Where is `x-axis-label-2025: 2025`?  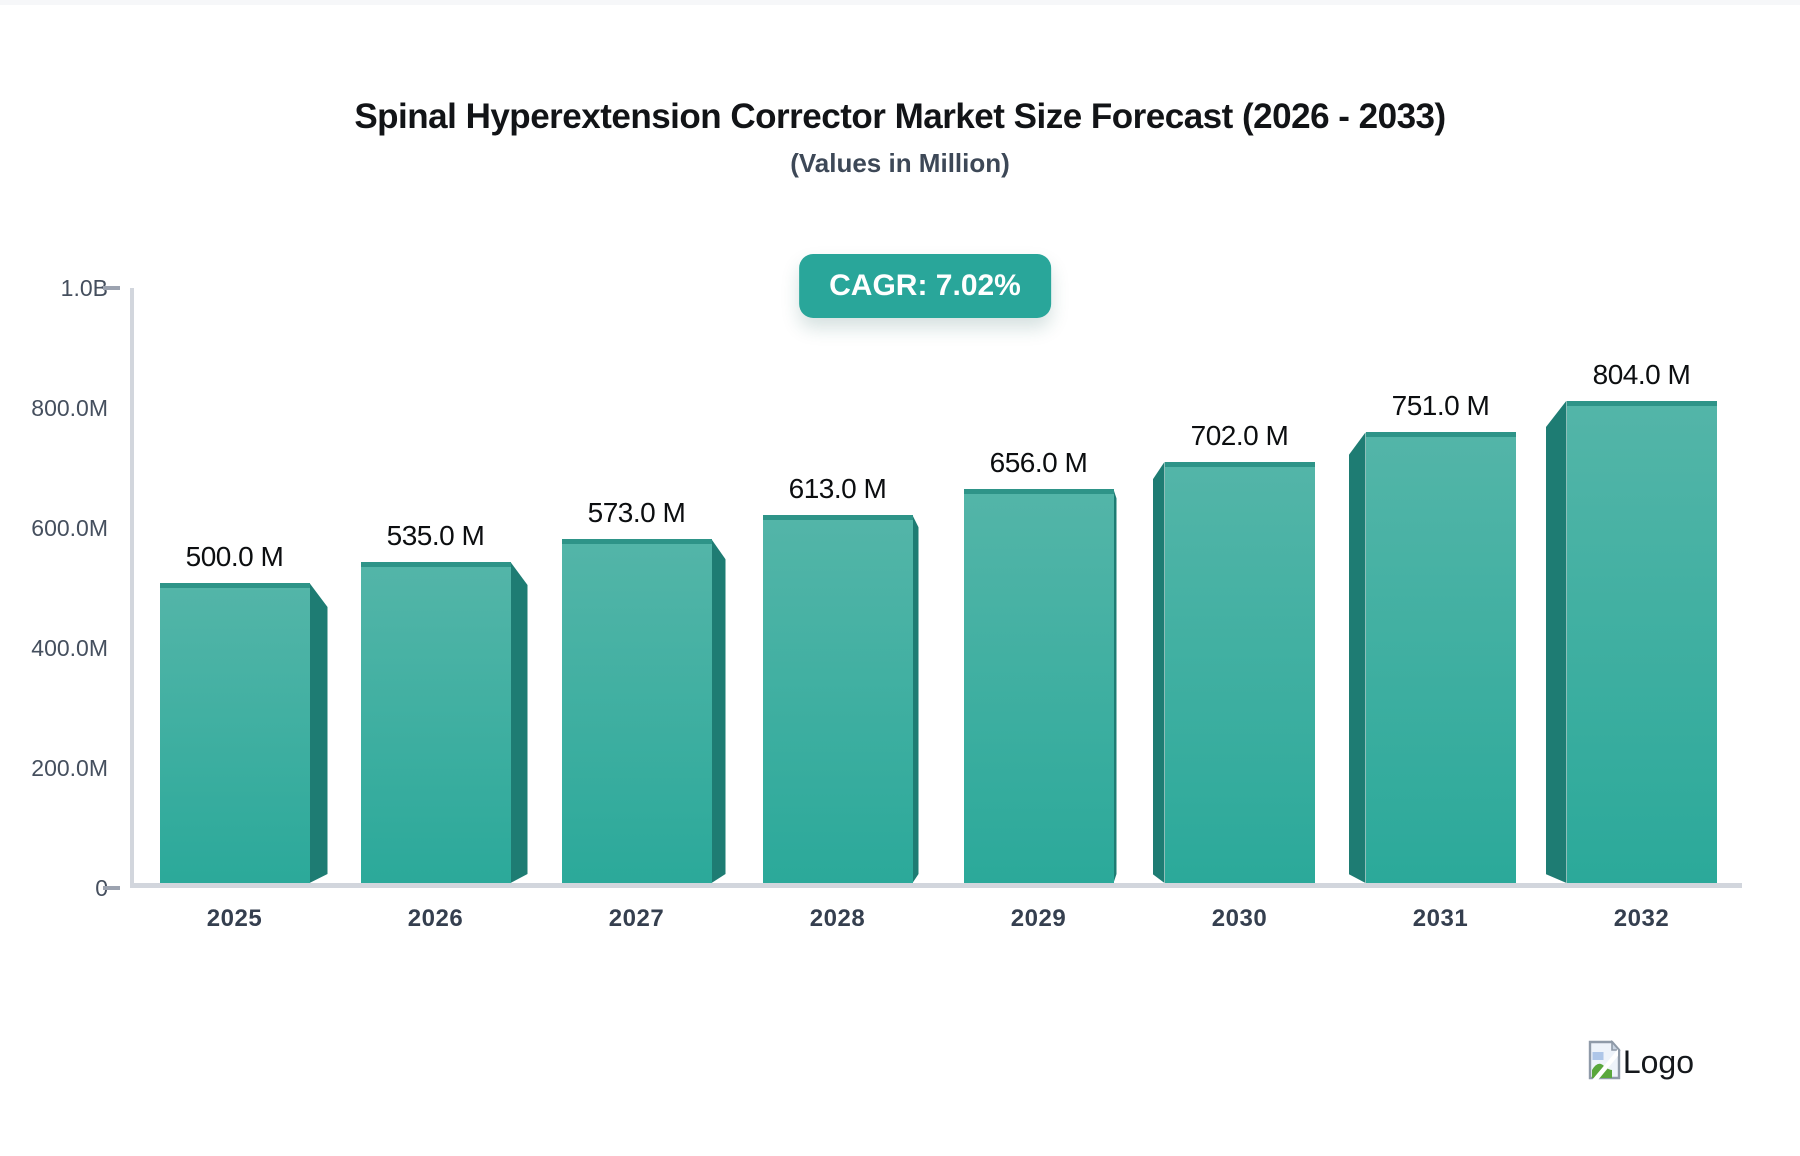
x-axis-label-2025: 2025 is located at coordinates (234, 918).